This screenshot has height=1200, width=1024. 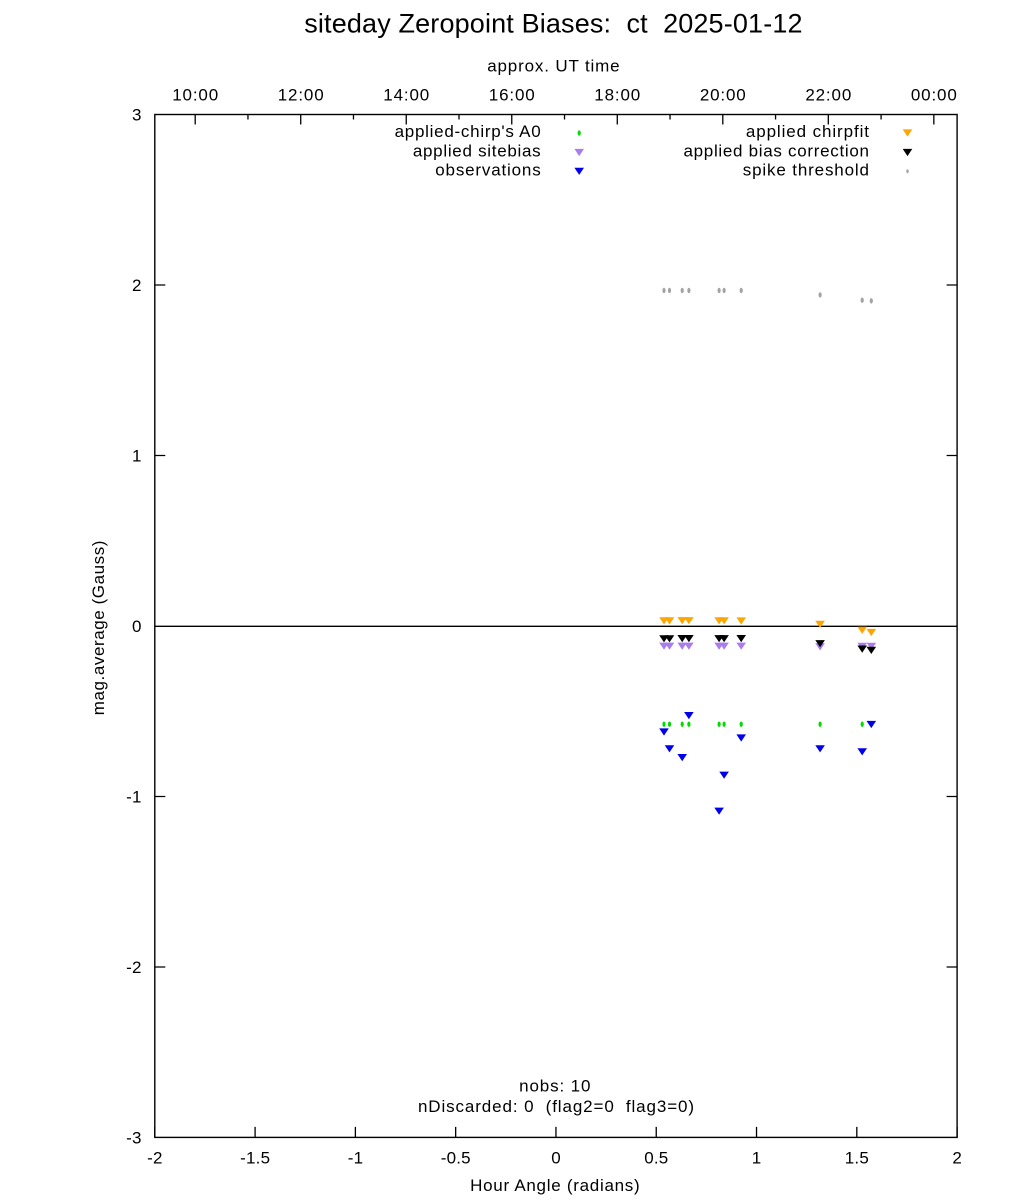 What do you see at coordinates (98, 627) in the screenshot?
I see `svg-text: mag.average (Gauss)` at bounding box center [98, 627].